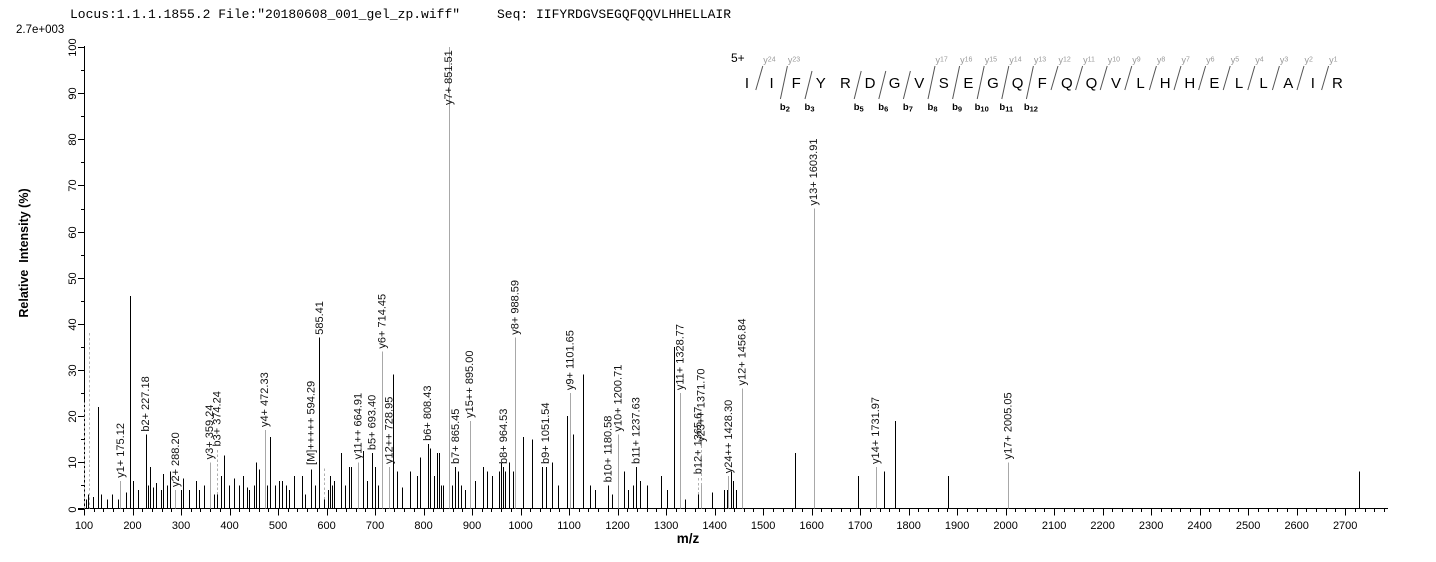  Describe the element at coordinates (1248, 526) in the screenshot. I see `x-tick-label: 2500` at that location.